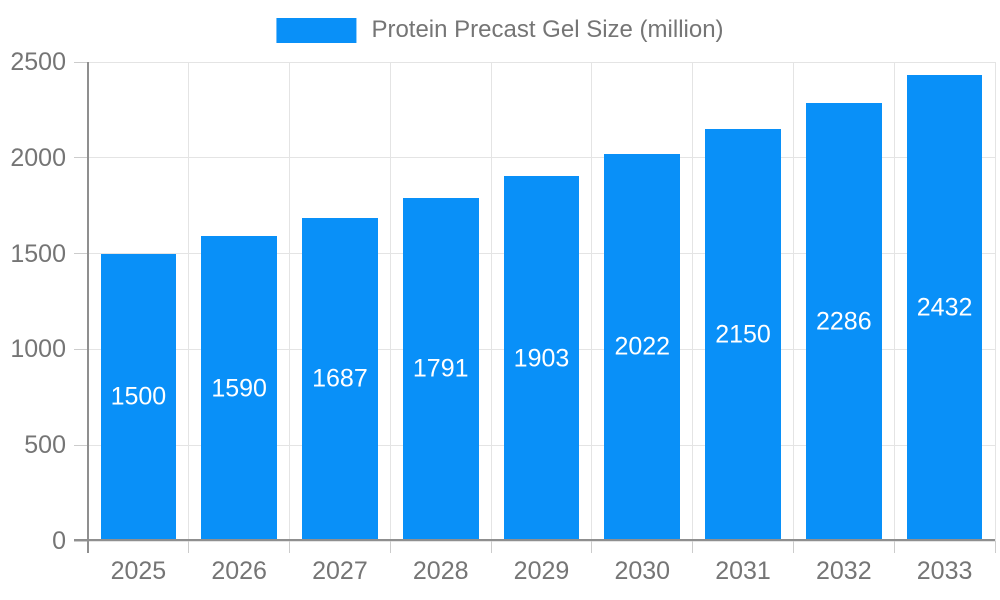 Image resolution: width=1000 pixels, height=600 pixels. Describe the element at coordinates (59, 541) in the screenshot. I see `y-tick-label: 0` at that location.